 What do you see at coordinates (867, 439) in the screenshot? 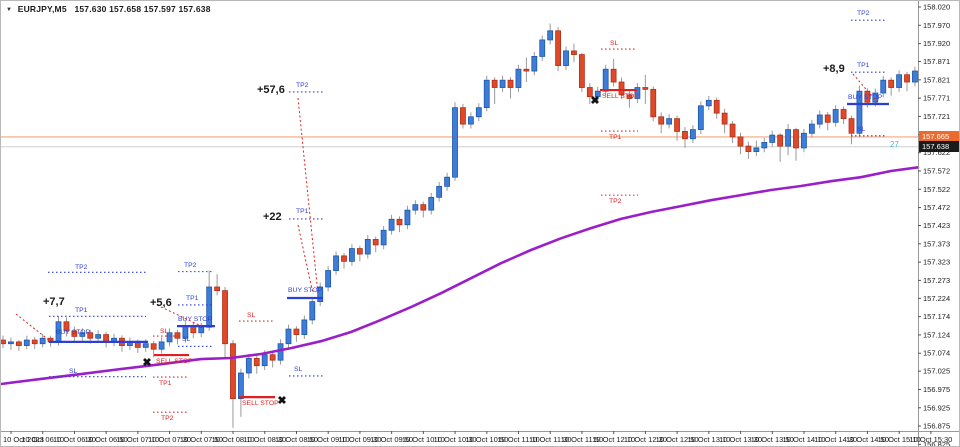
I see `time-tick-label: 10 Oct 14:50` at bounding box center [867, 439].